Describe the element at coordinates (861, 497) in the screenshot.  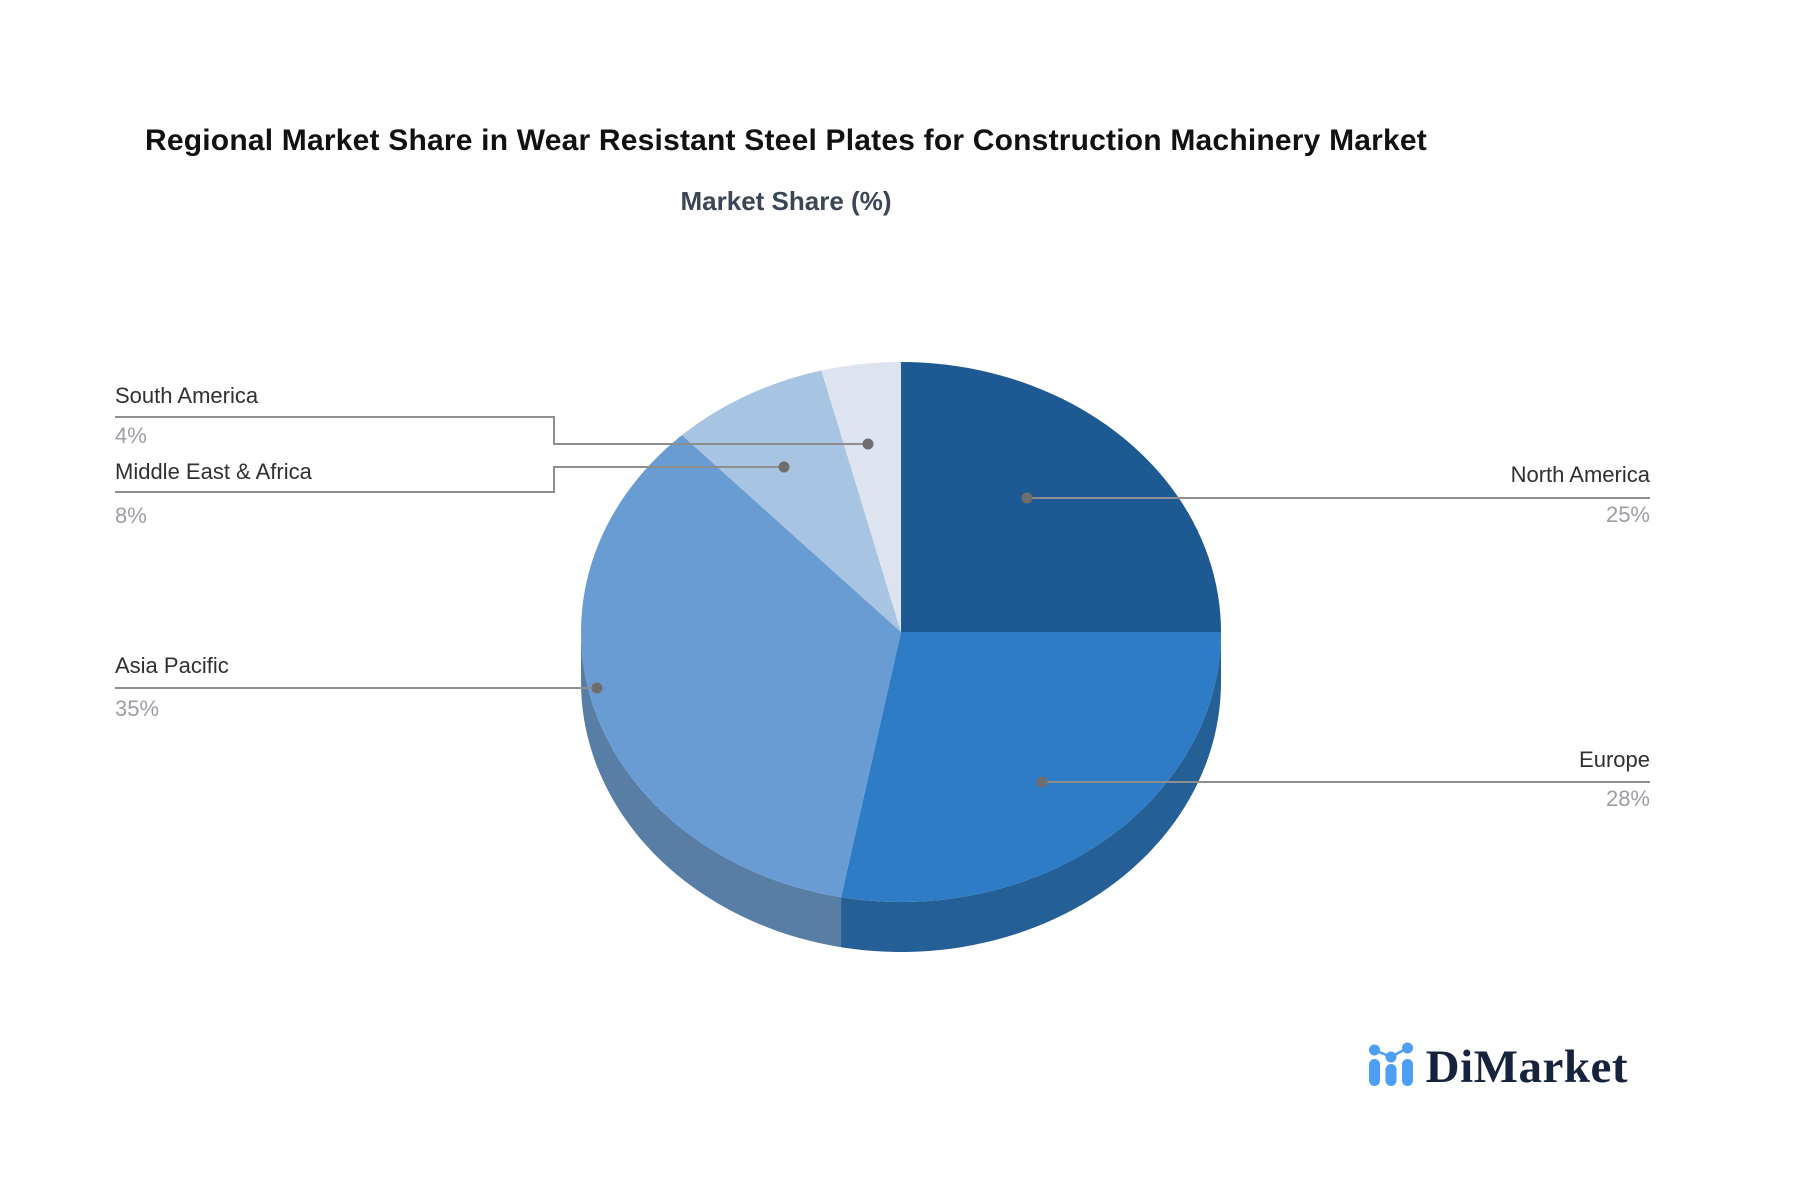
I see `pie-slice-south-america` at that location.